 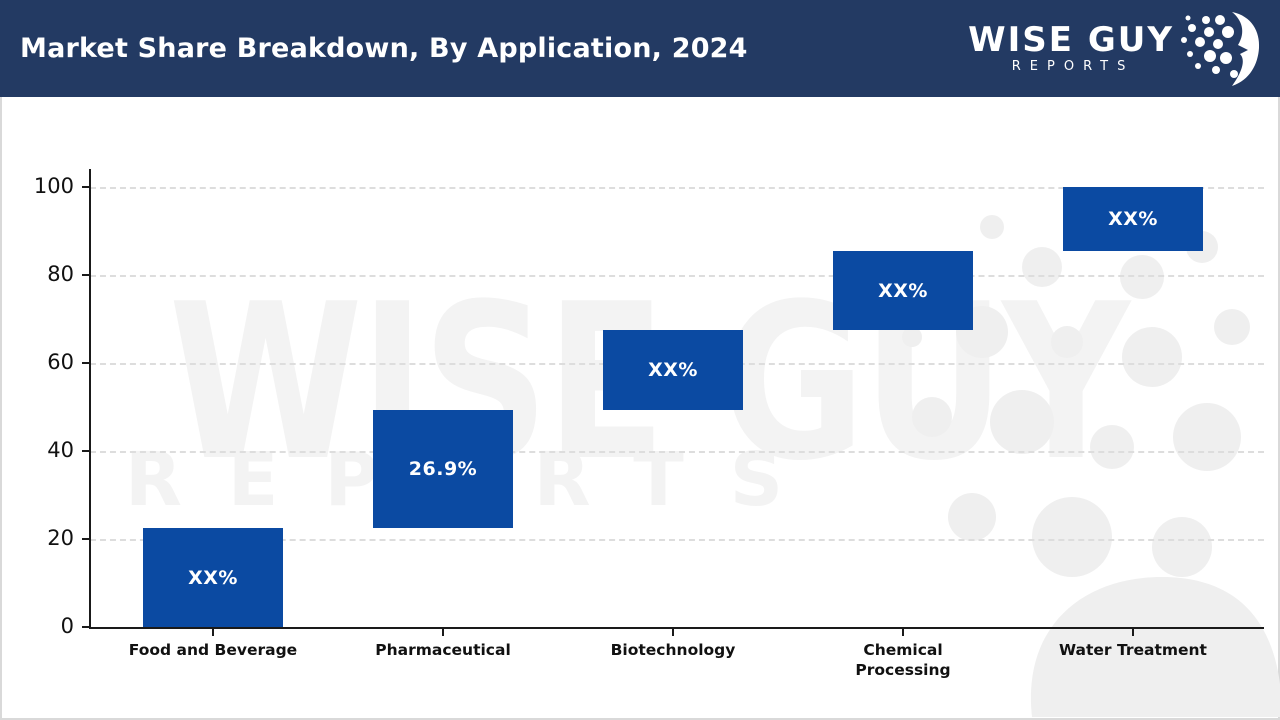 I want to click on x-category-label-pharmaceutical: Pharmaceutical, so click(x=443, y=650).